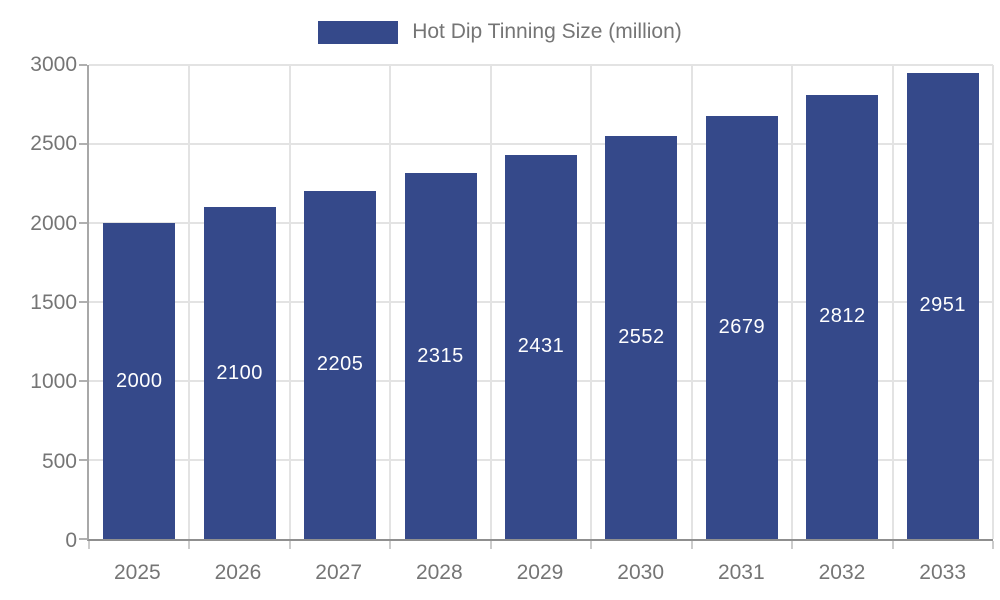 This screenshot has height=600, width=1000. Describe the element at coordinates (547, 31) in the screenshot. I see `legend-label: Hot Dip Tinning Size (million)` at that location.